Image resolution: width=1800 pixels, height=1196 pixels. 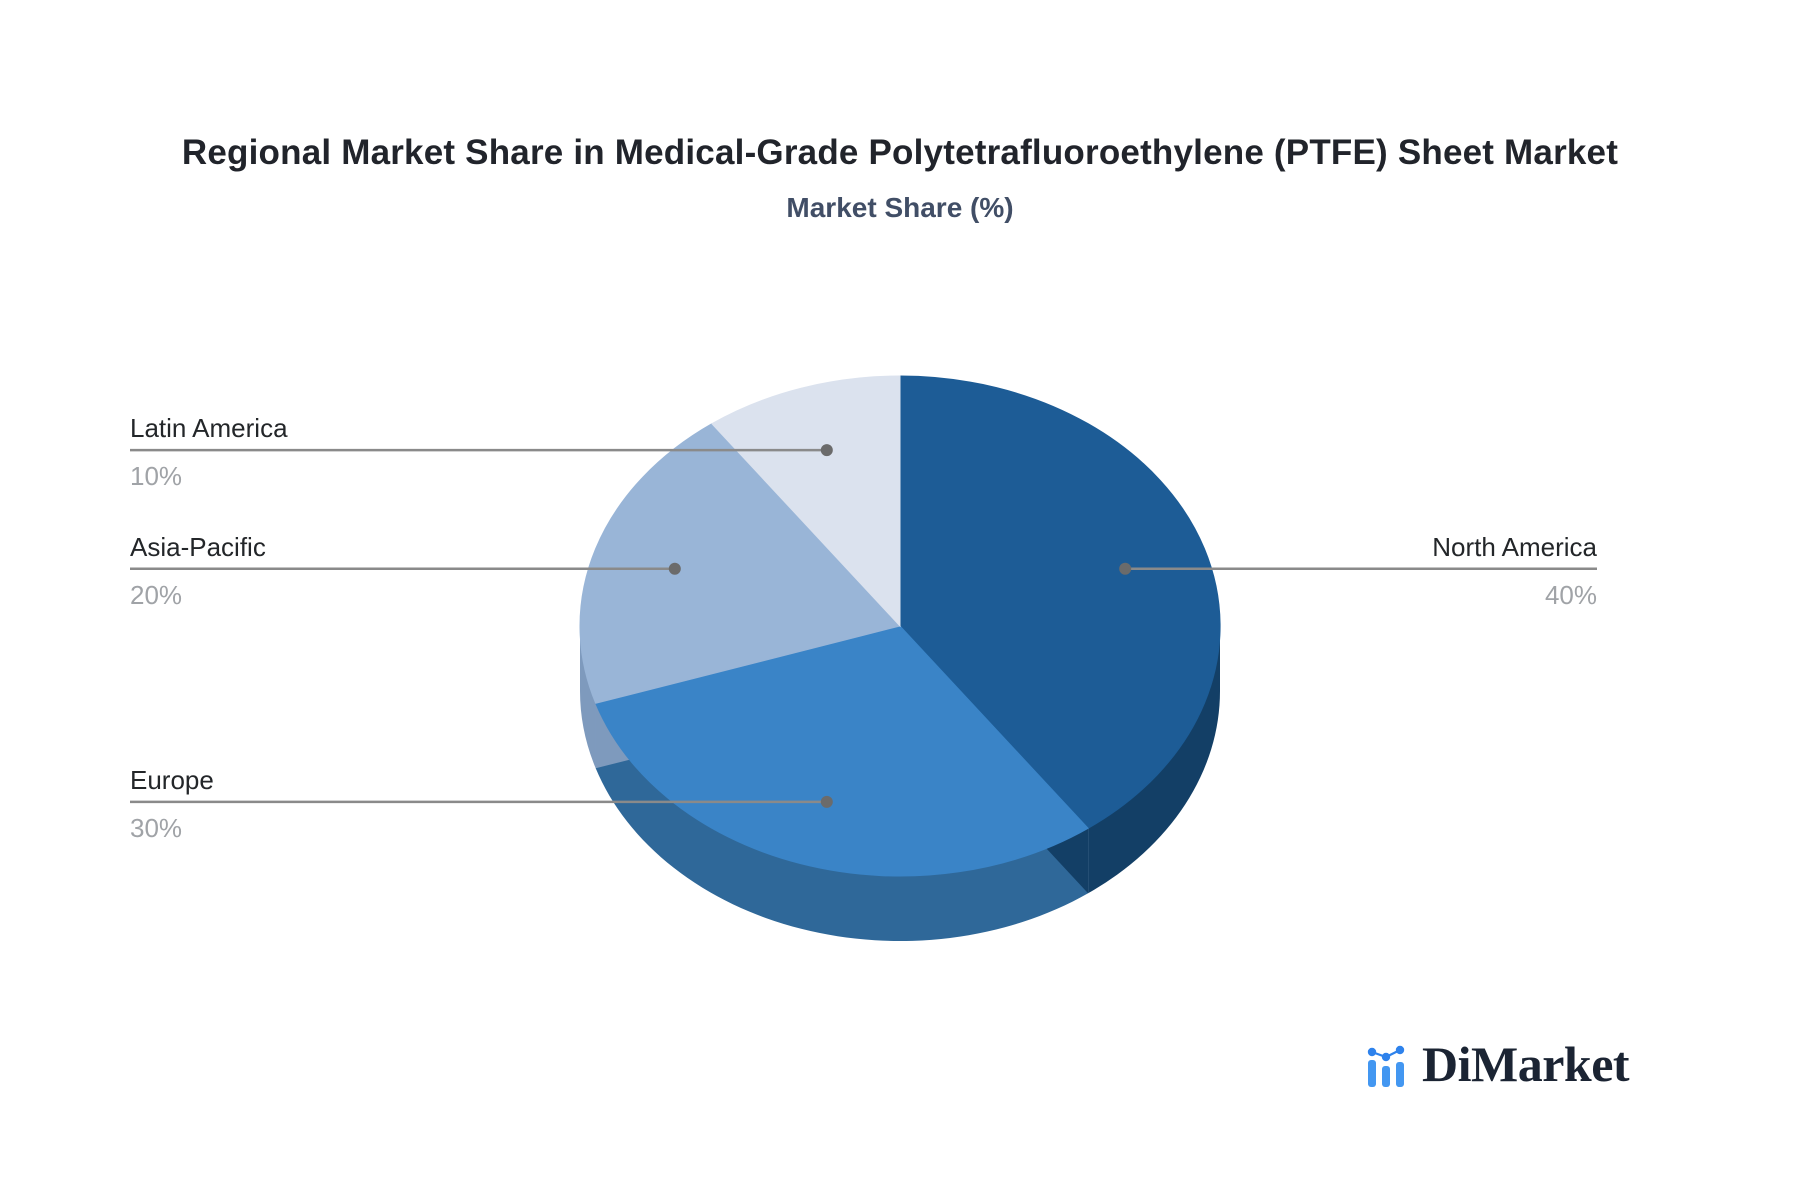 I want to click on pie-slice-latin-america, so click(x=806, y=501).